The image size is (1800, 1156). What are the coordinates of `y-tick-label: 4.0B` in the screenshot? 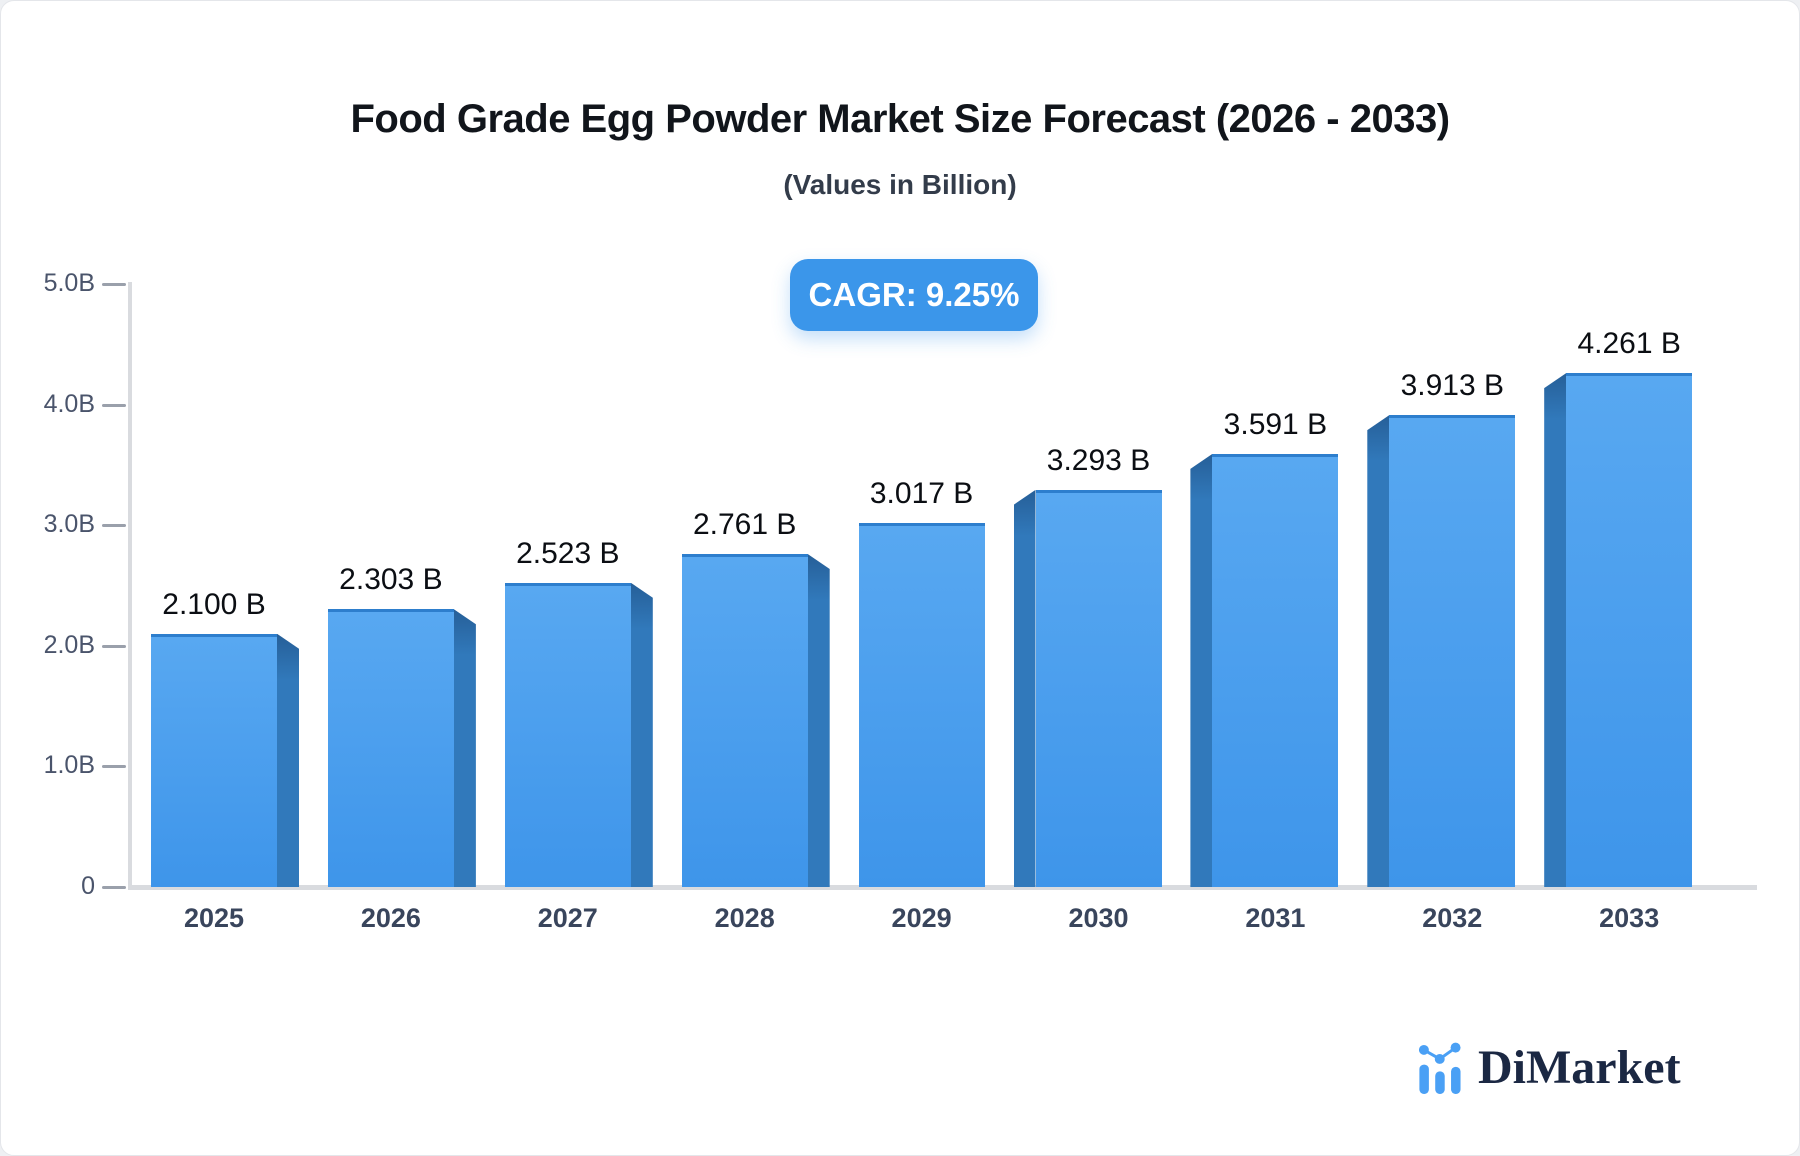 It's located at (69, 403).